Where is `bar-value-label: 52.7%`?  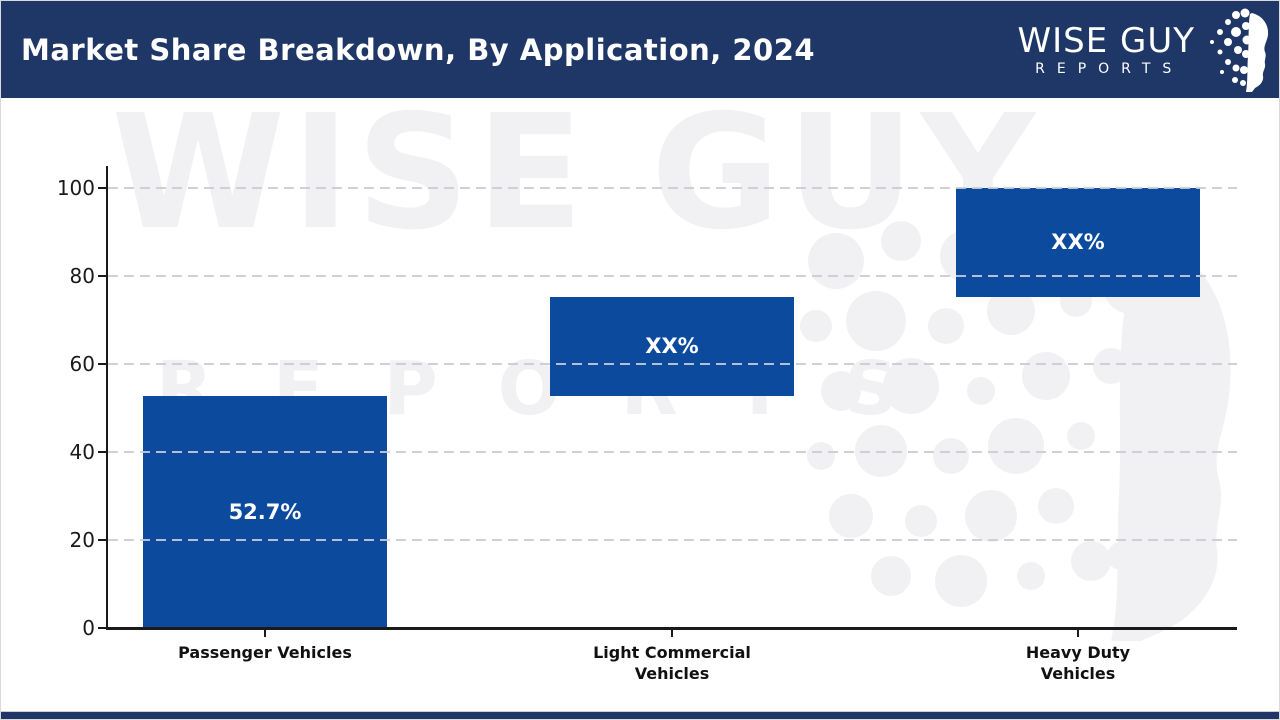
bar-value-label: 52.7% is located at coordinates (265, 512).